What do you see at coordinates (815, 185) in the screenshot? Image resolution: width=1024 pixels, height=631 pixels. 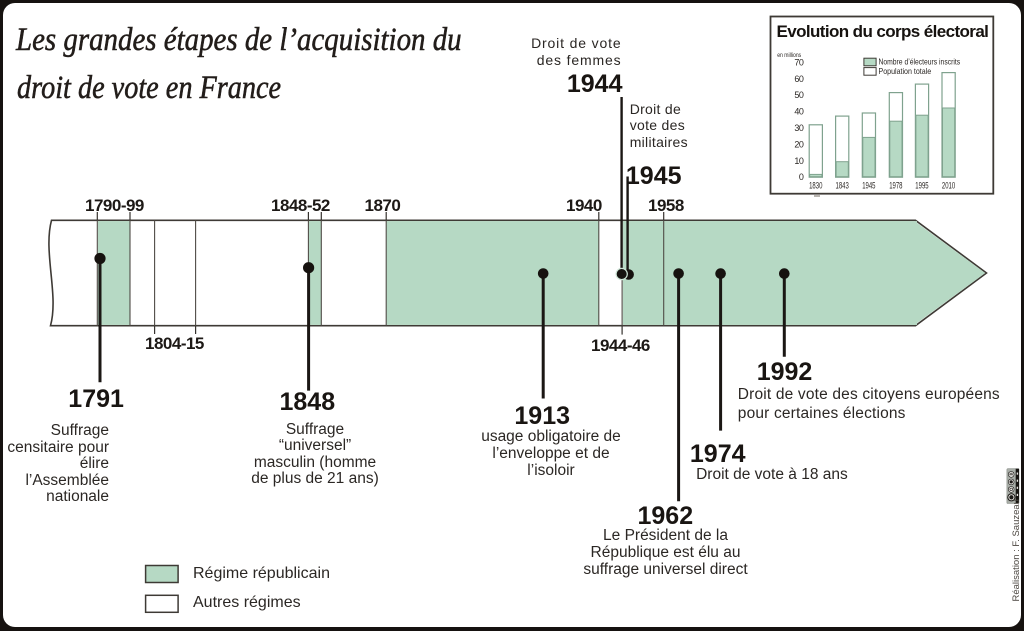 I see `svg-text: 1830` at bounding box center [815, 185].